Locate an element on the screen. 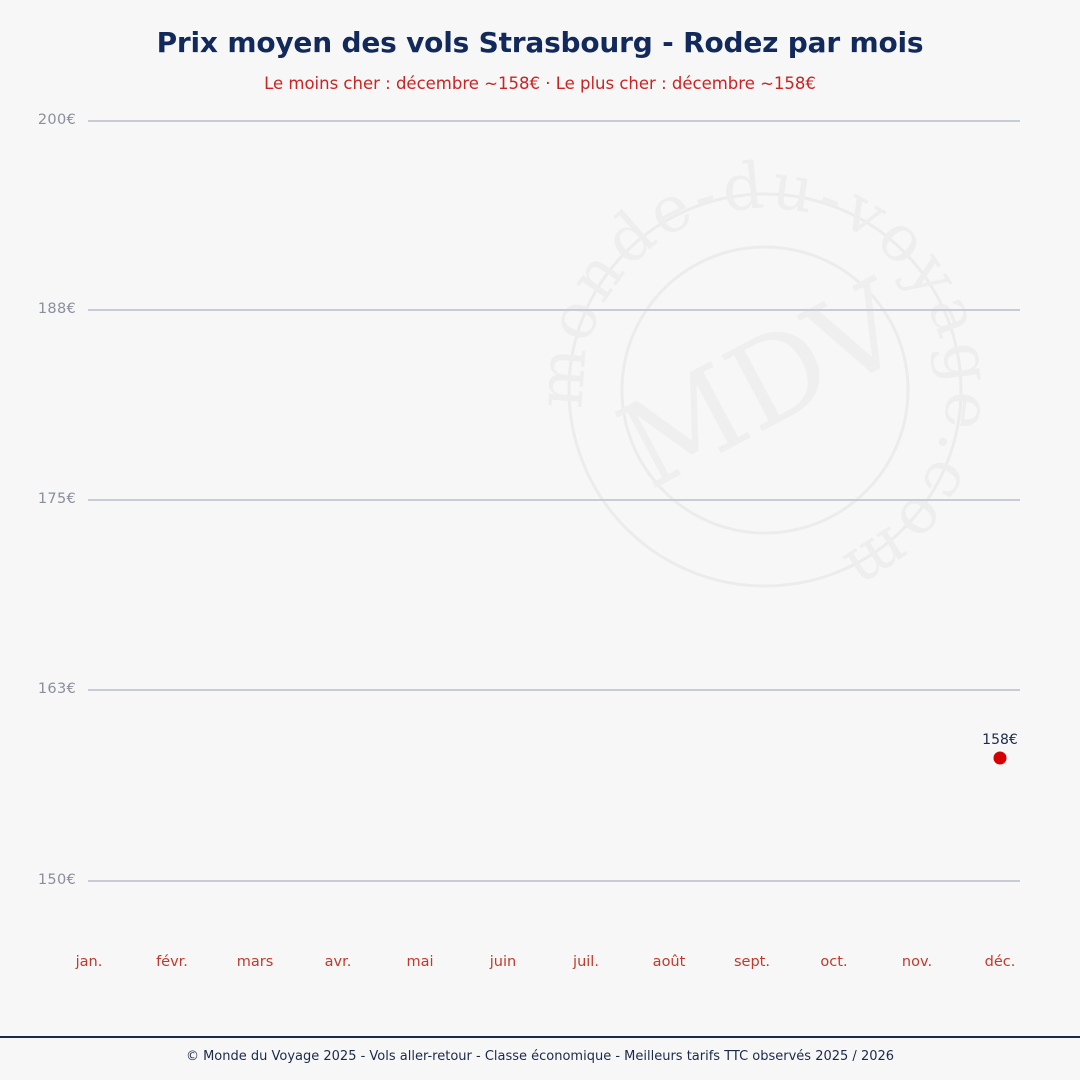 The width and height of the screenshot is (1080, 1080). xtick-label-fev: févr. is located at coordinates (172, 962).